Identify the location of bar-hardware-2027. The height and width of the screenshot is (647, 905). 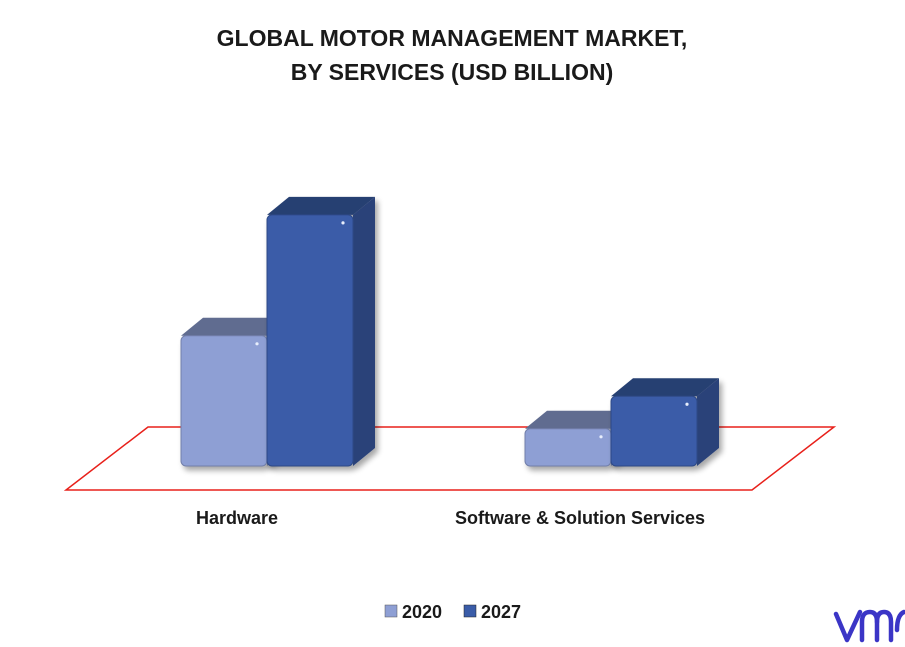
(320, 331).